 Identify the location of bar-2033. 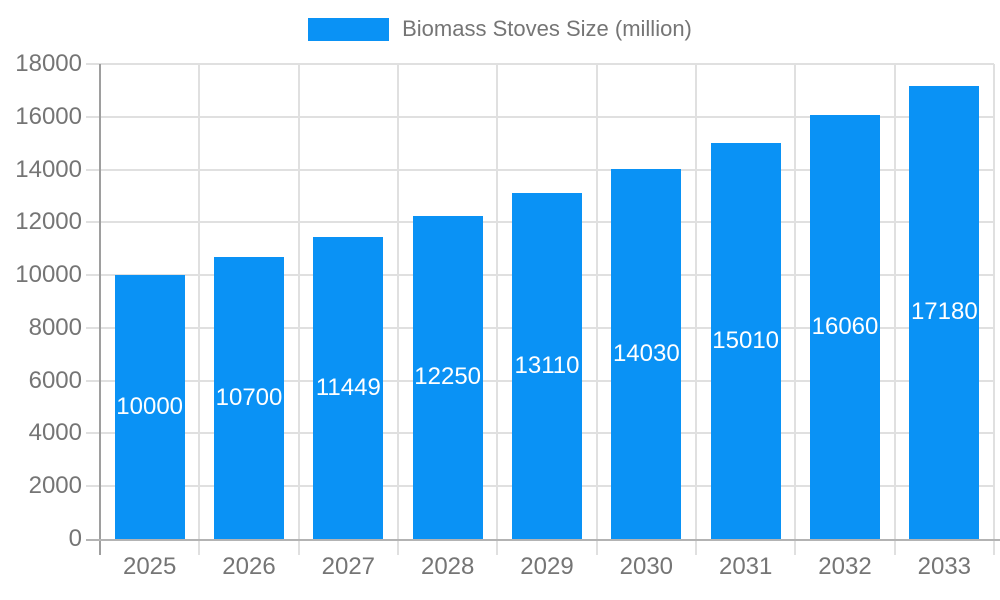
(944, 312).